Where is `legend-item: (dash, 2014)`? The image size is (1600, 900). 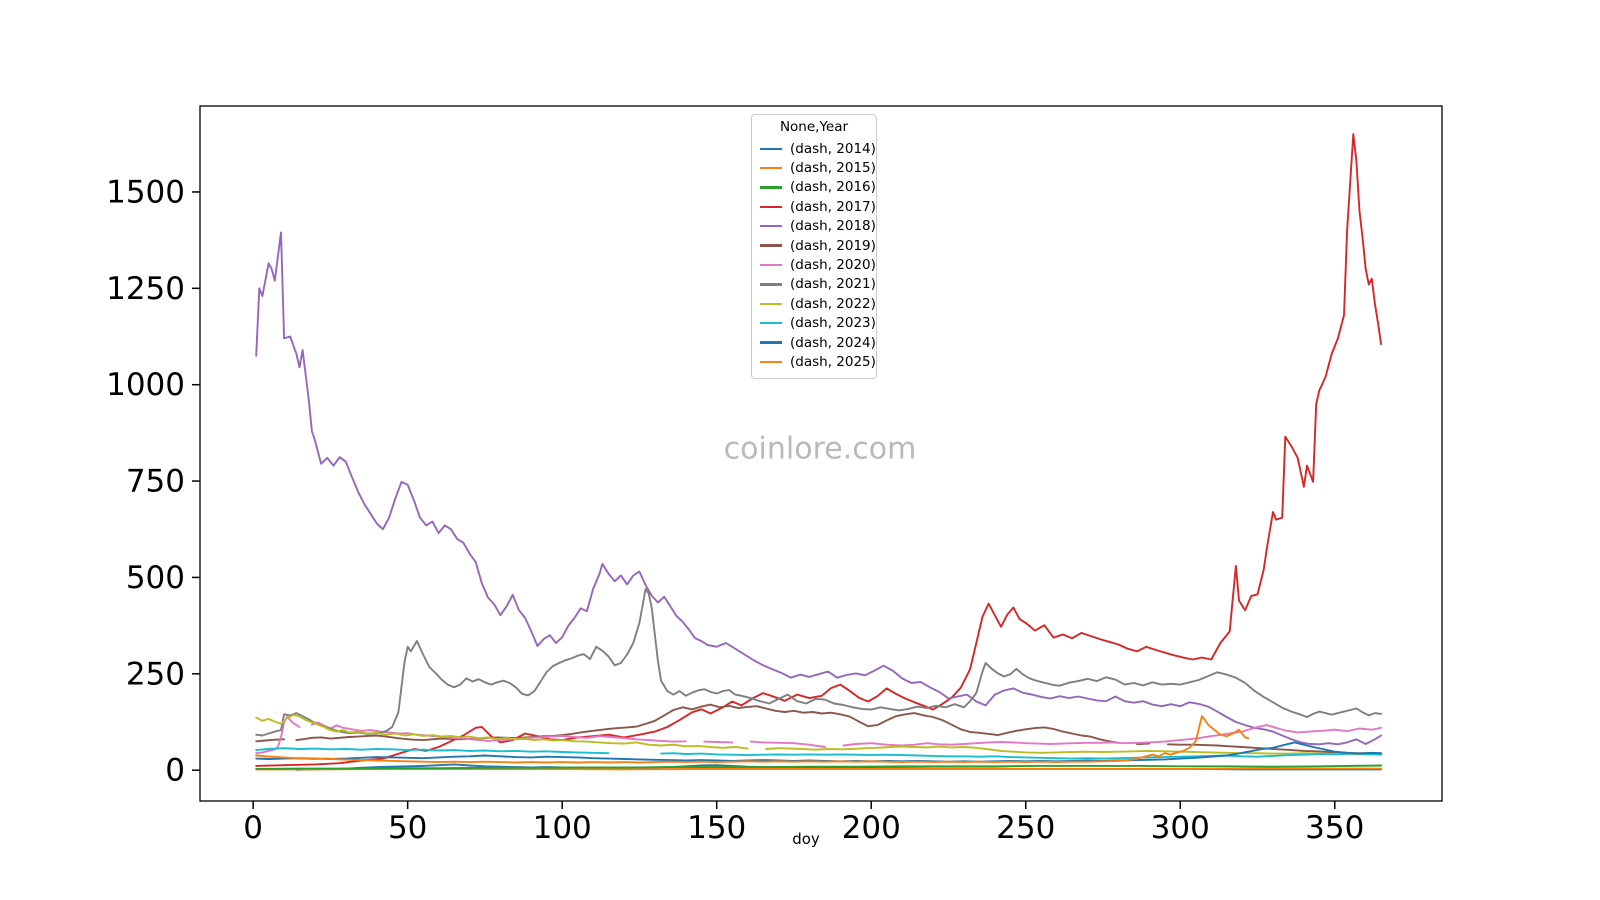
legend-item: (dash, 2014) is located at coordinates (818, 148).